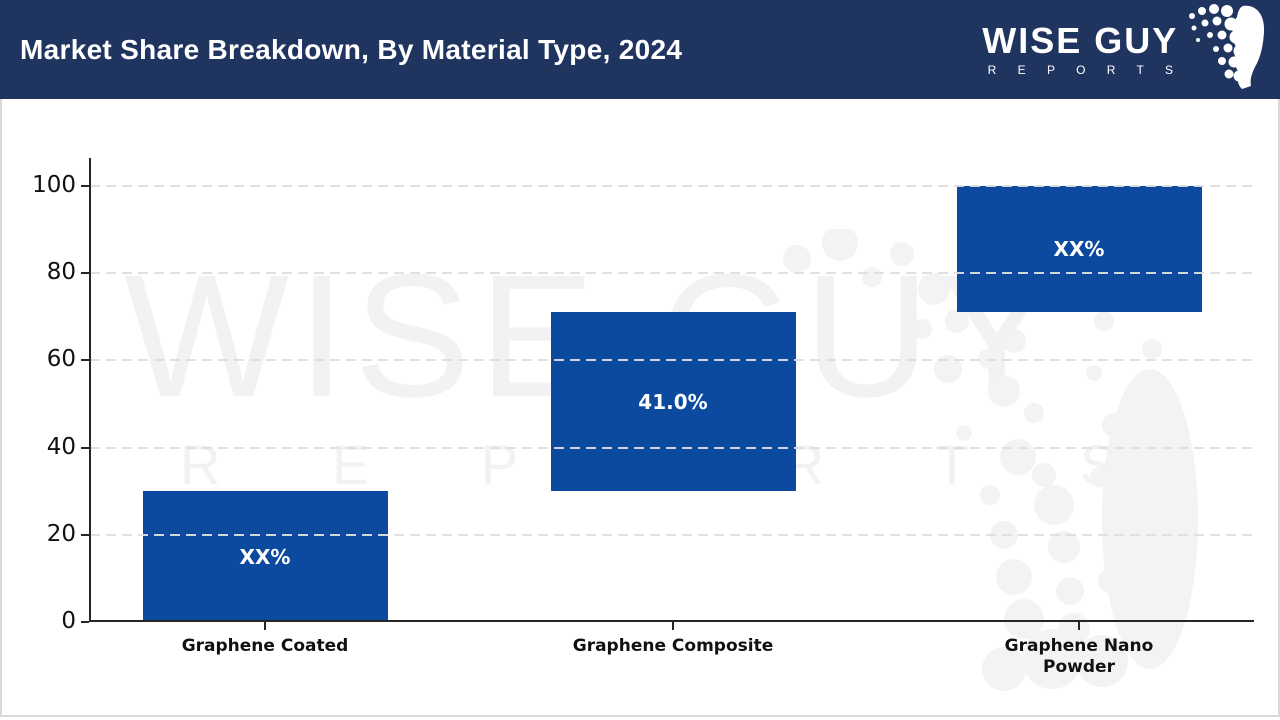  What do you see at coordinates (673, 646) in the screenshot?
I see `x-category-label: Graphene Composite` at bounding box center [673, 646].